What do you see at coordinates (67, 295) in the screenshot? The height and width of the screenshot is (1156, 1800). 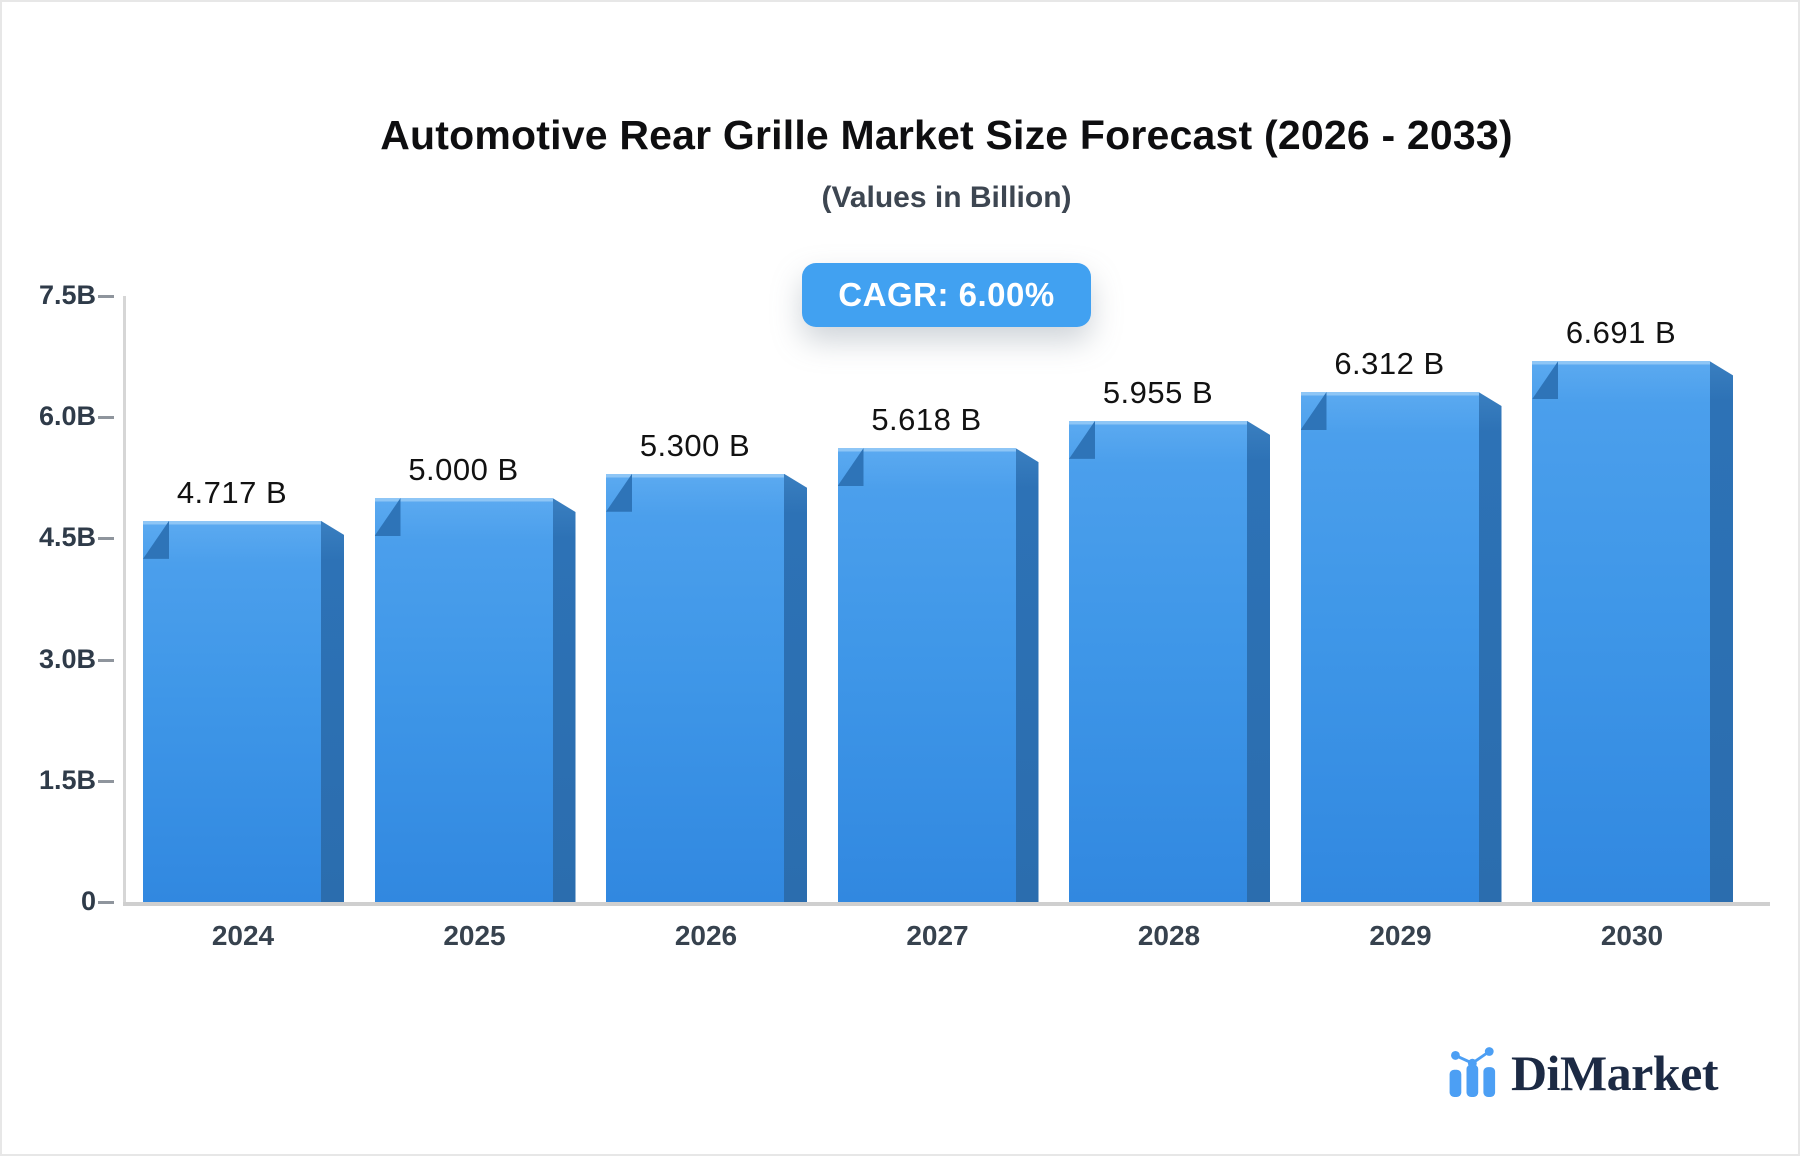 I see `y-tick-label: 7.5B` at bounding box center [67, 295].